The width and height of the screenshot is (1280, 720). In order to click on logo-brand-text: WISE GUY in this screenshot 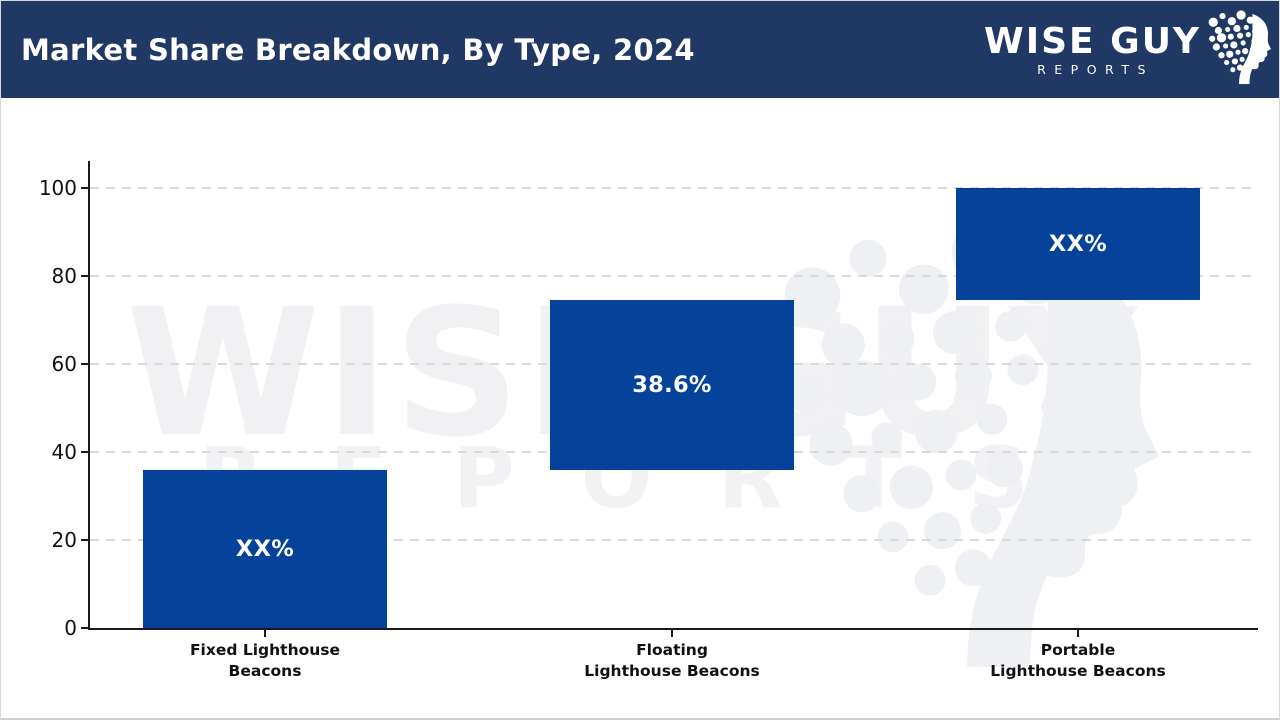, I will do `click(1092, 41)`.